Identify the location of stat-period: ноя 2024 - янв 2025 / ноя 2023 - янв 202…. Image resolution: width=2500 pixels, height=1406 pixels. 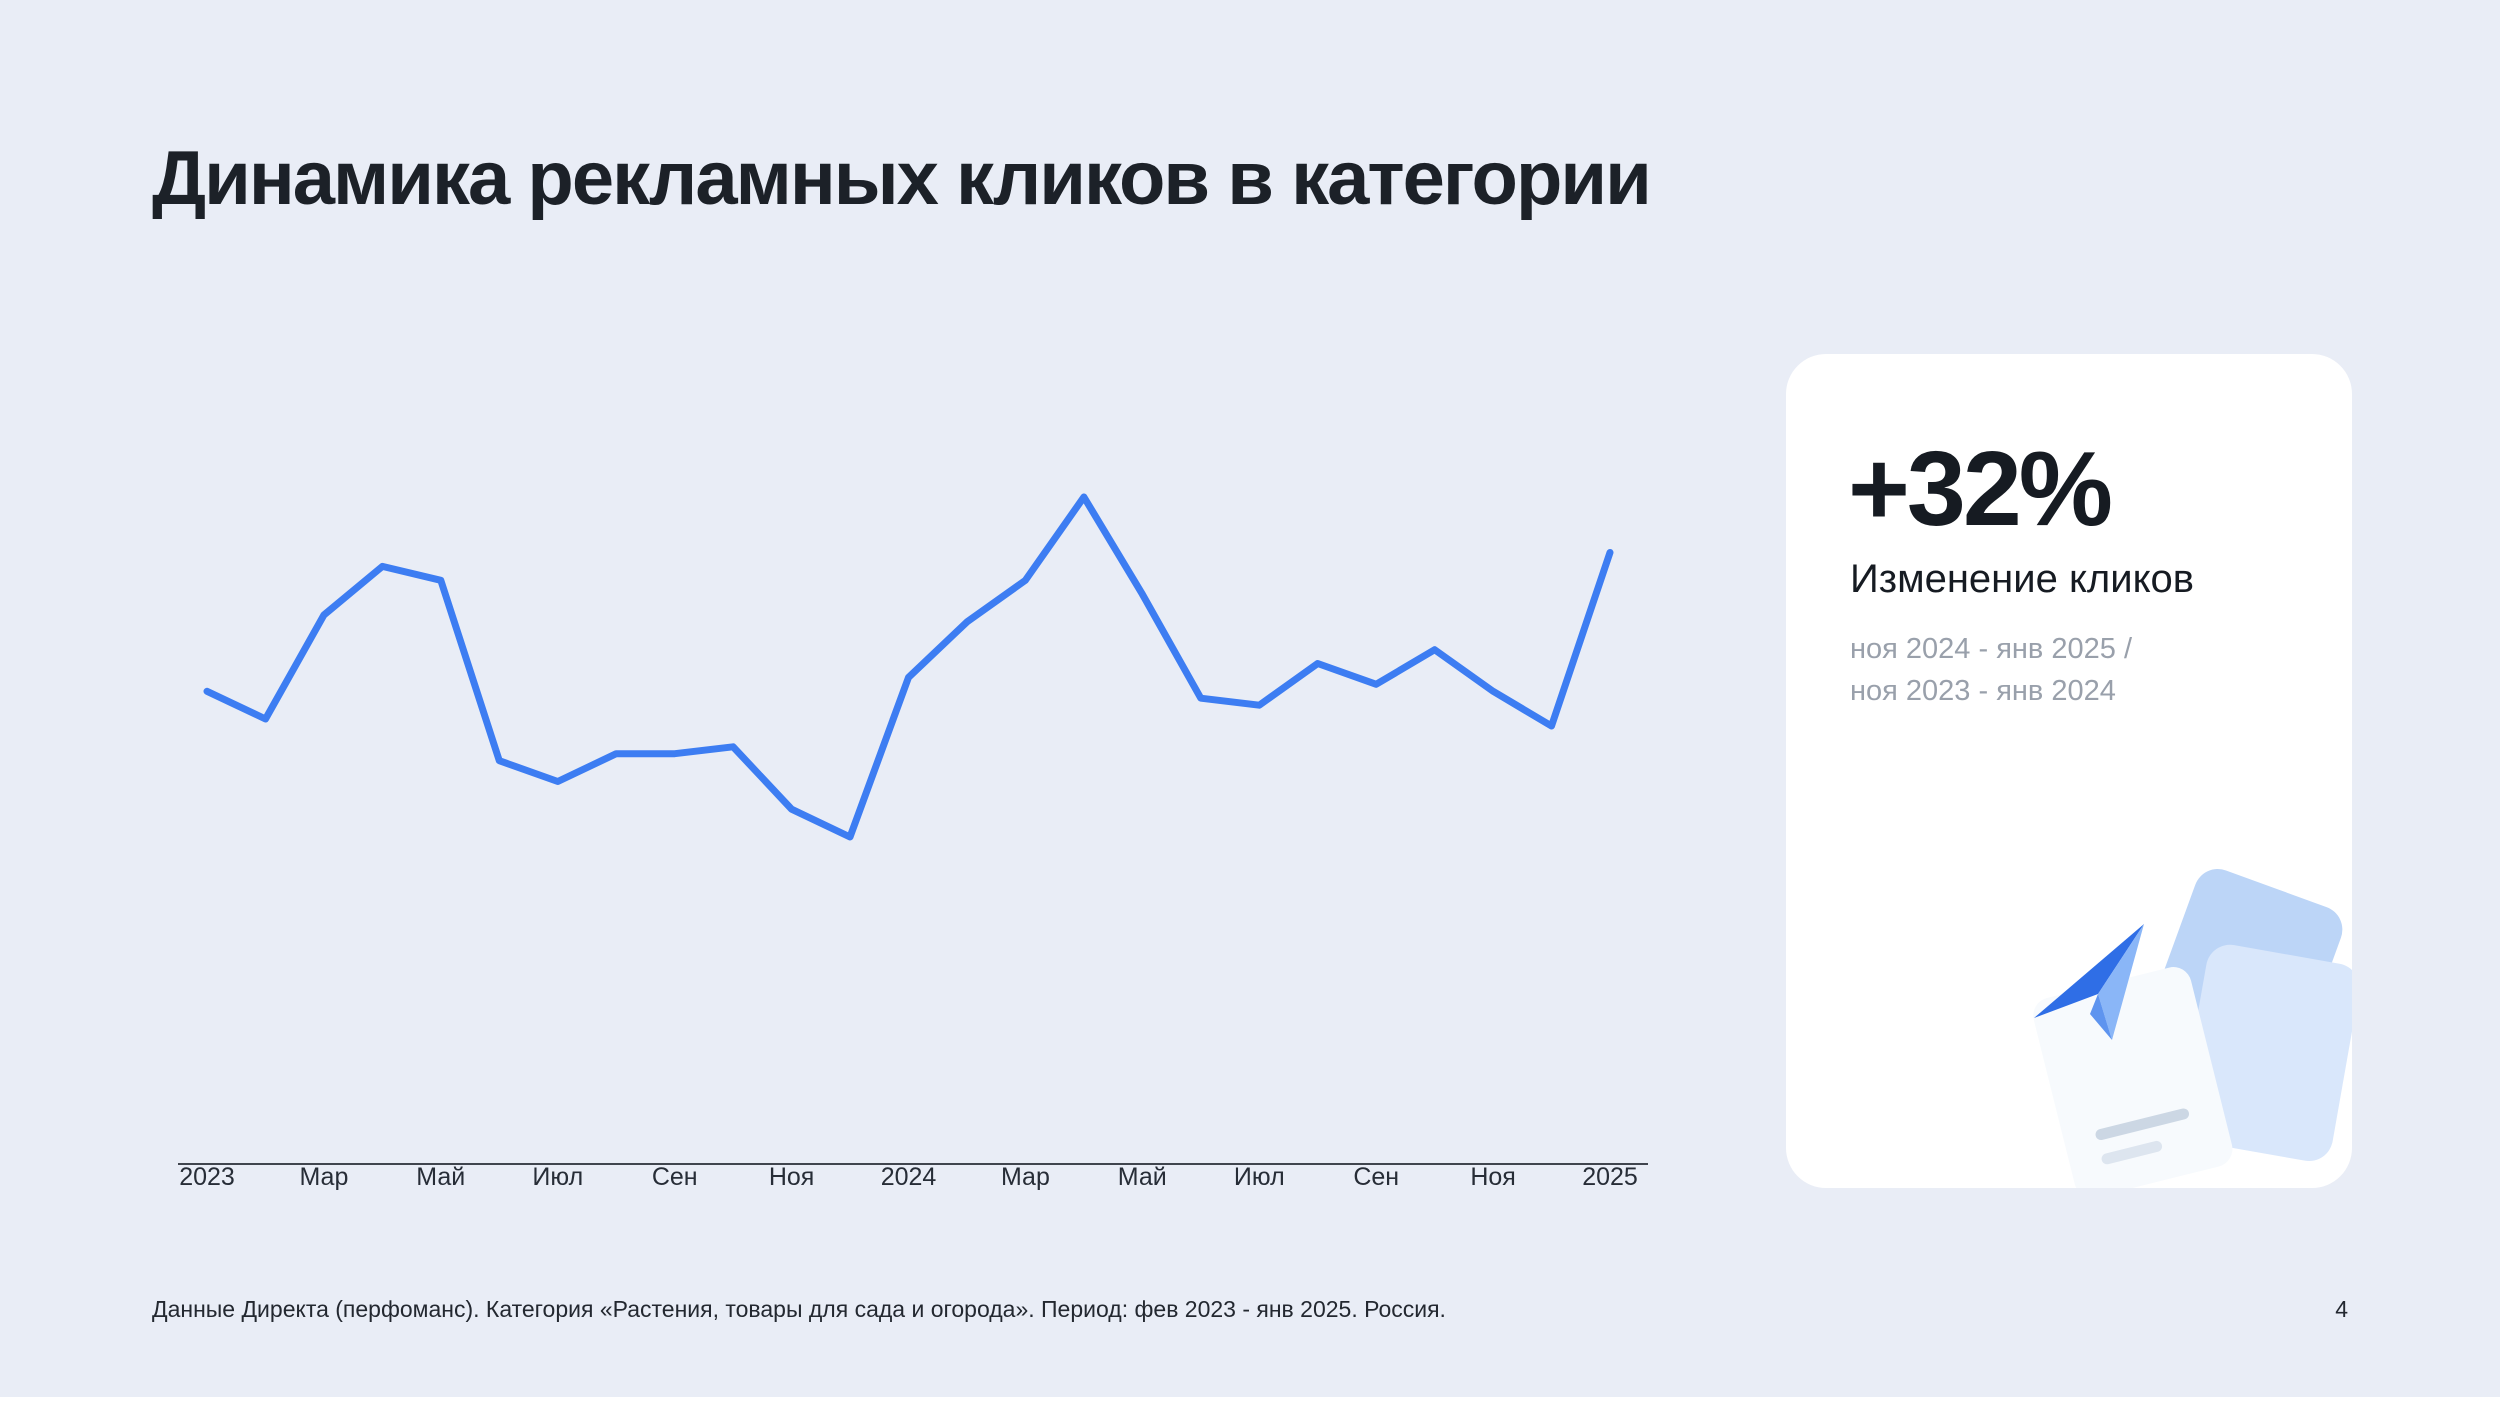
(2101, 670).